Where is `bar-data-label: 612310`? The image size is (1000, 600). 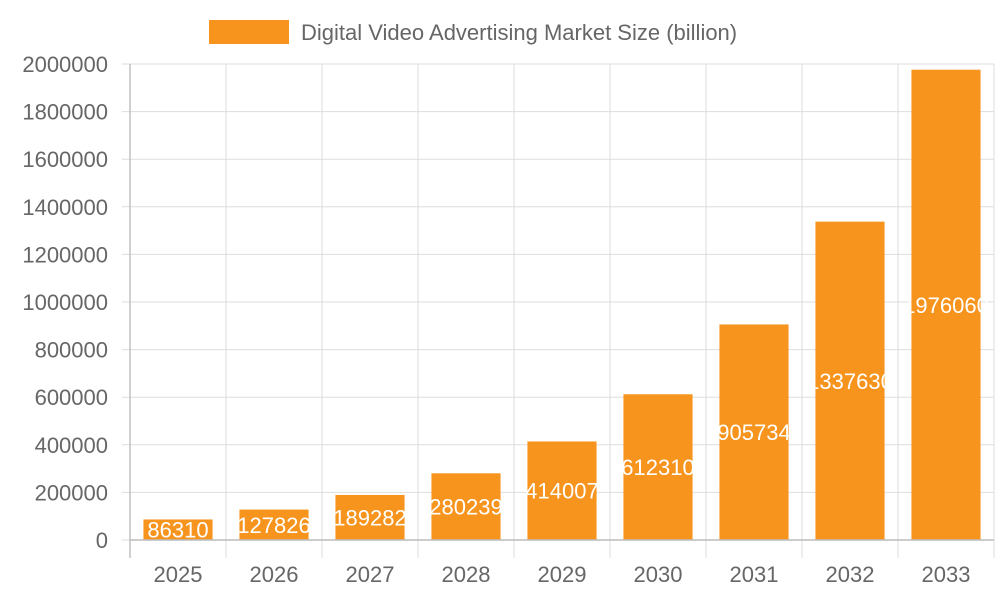 bar-data-label: 612310 is located at coordinates (657, 467).